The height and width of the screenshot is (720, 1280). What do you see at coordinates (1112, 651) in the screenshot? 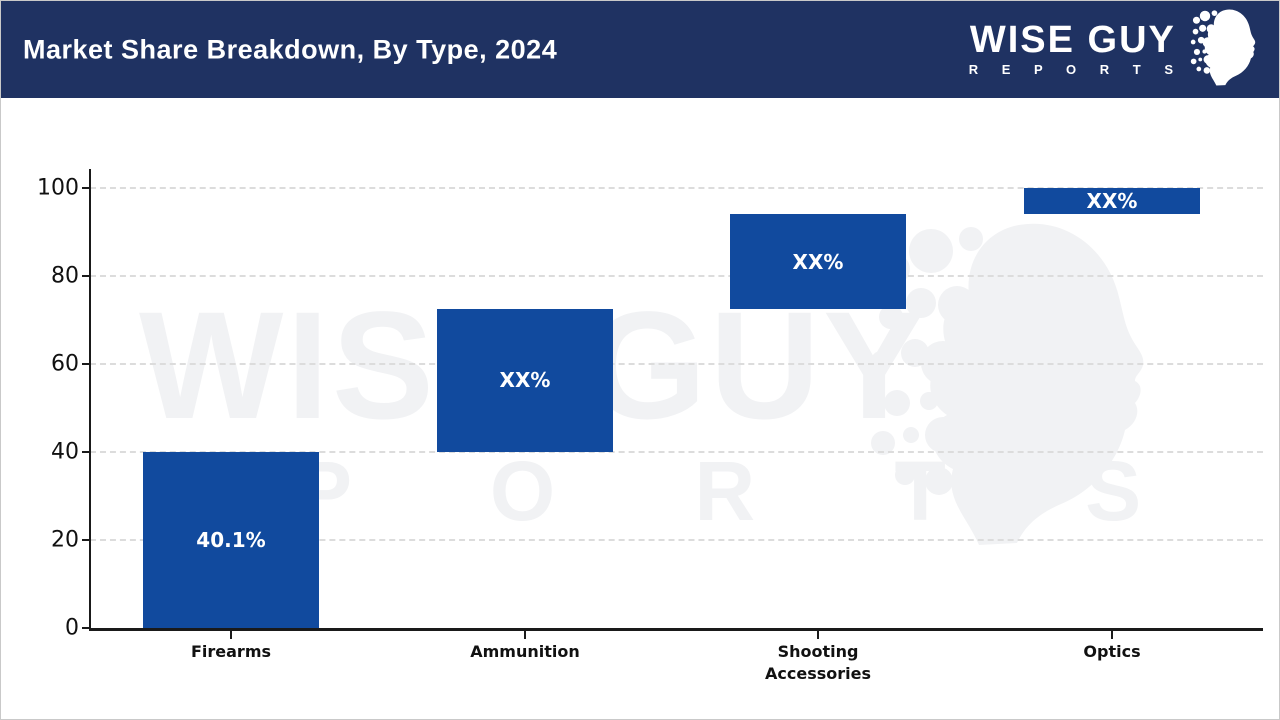
I see `x-category-label: Optics` at bounding box center [1112, 651].